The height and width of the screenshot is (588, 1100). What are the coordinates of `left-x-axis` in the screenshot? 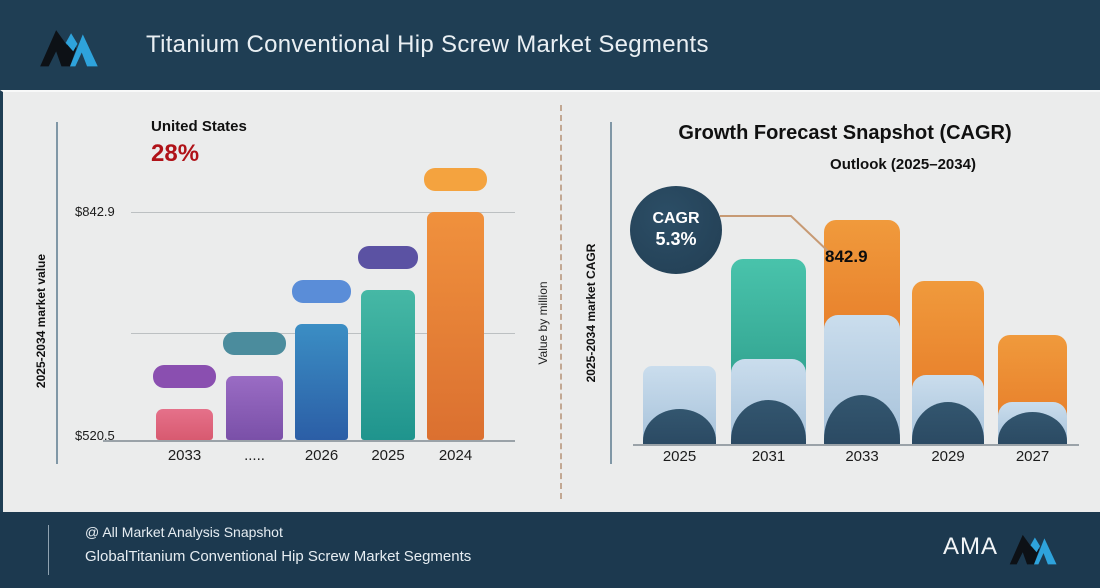 It's located at (309, 441).